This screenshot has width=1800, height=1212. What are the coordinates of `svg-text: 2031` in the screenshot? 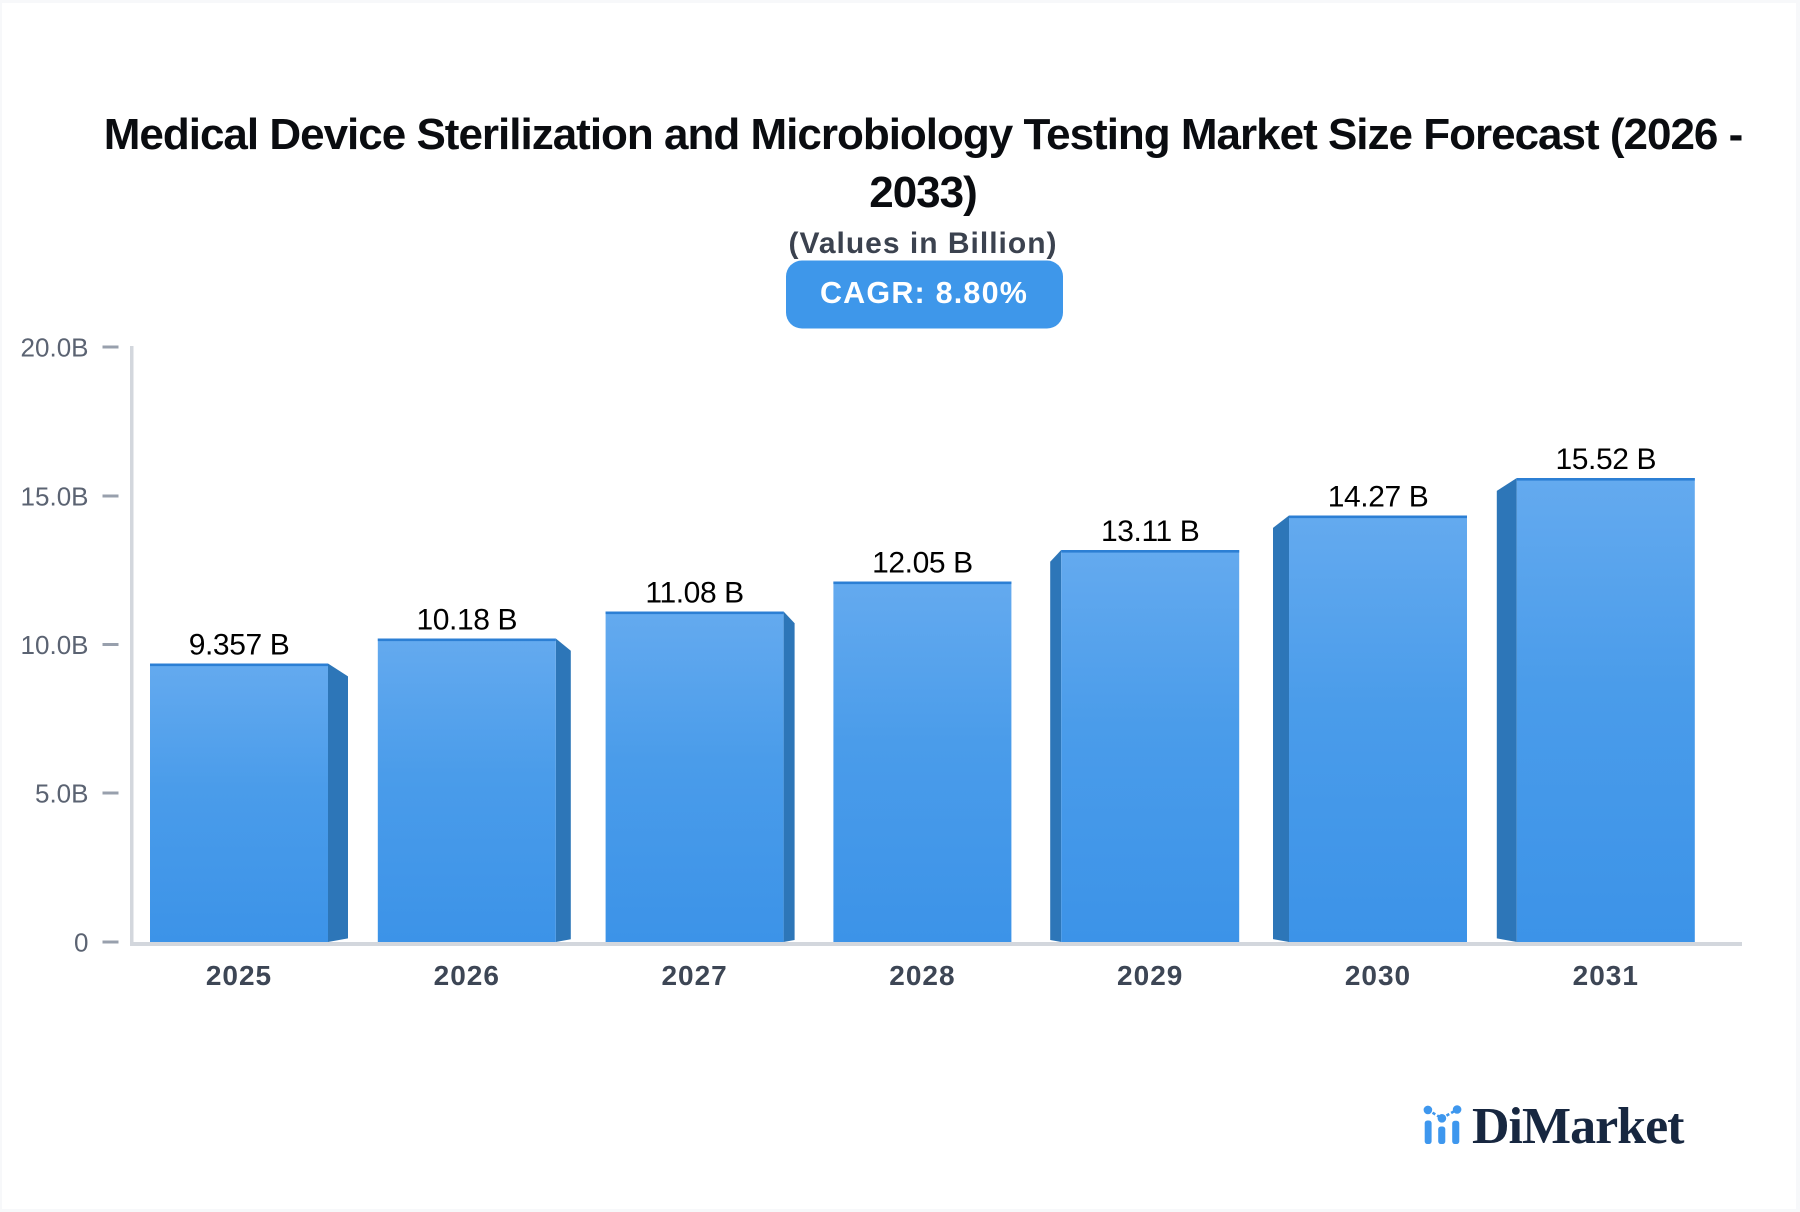 It's located at (1606, 975).